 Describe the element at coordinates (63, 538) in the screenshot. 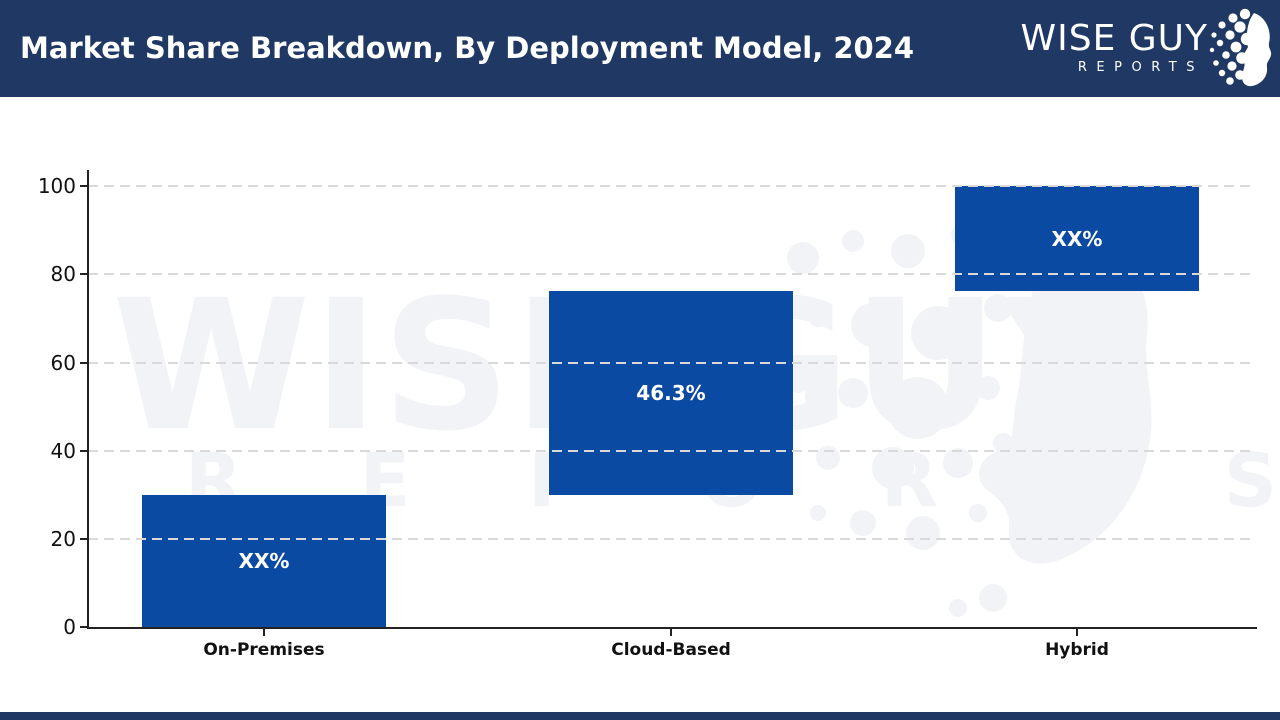

I see `y-axis-tick-label: 20` at that location.